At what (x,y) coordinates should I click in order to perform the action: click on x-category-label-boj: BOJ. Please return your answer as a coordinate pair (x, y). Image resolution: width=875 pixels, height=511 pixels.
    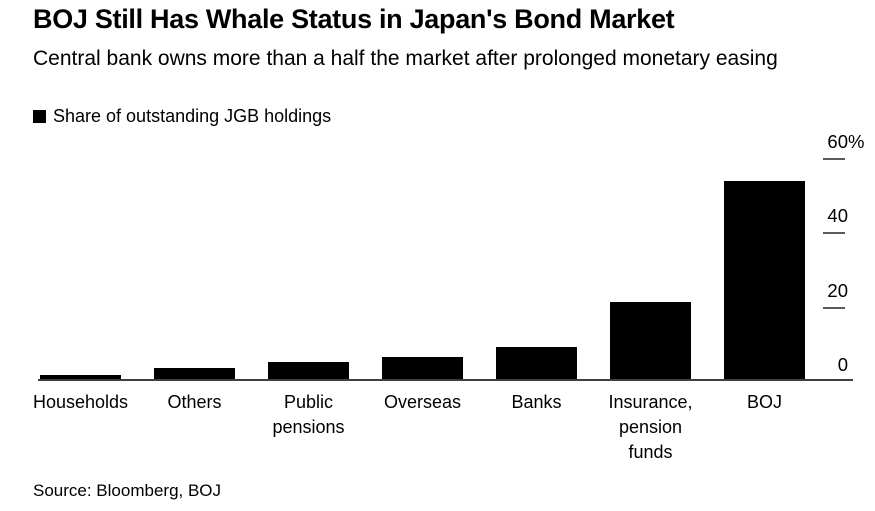
    Looking at the image, I should click on (765, 402).